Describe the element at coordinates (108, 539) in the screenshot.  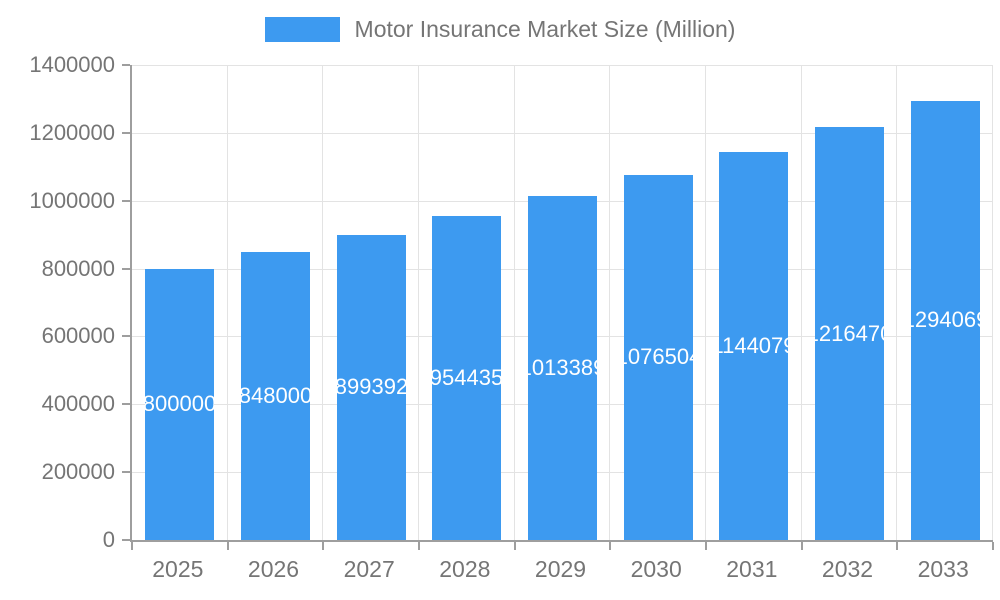
I see `y-axis-tick-label: 0` at that location.